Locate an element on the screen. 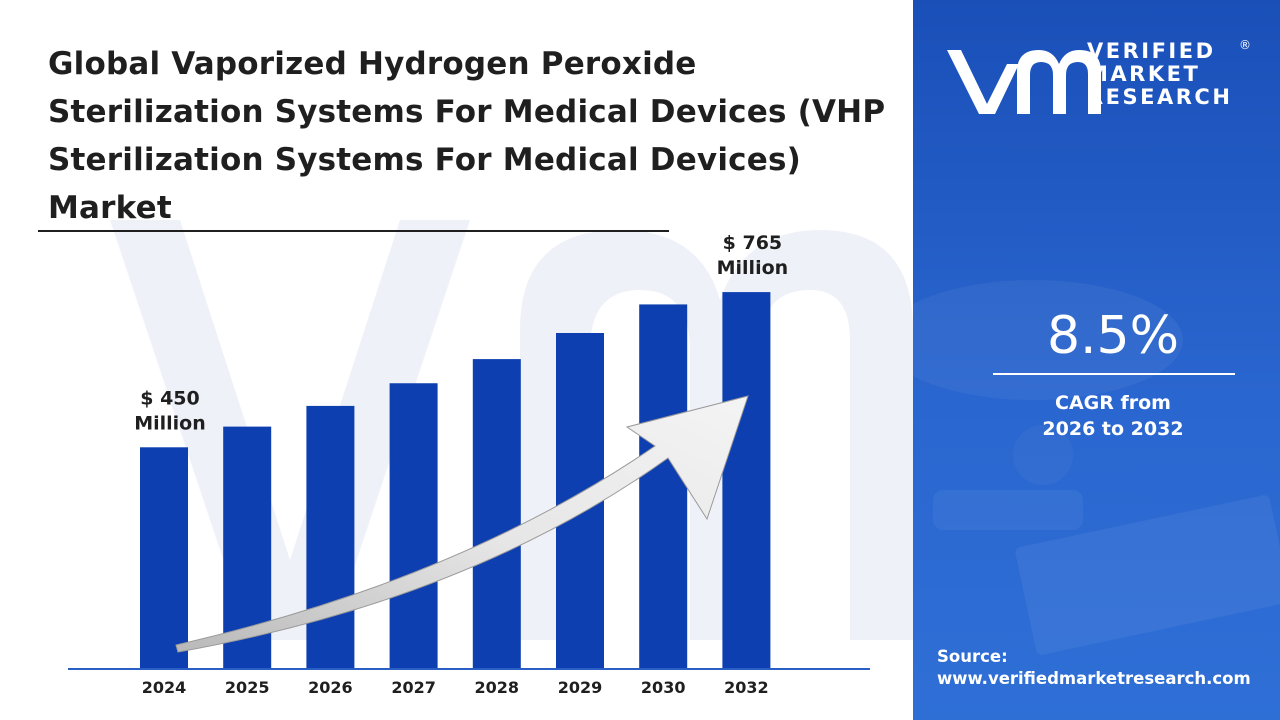 The width and height of the screenshot is (1280, 720). bar-2027 is located at coordinates (413, 526).